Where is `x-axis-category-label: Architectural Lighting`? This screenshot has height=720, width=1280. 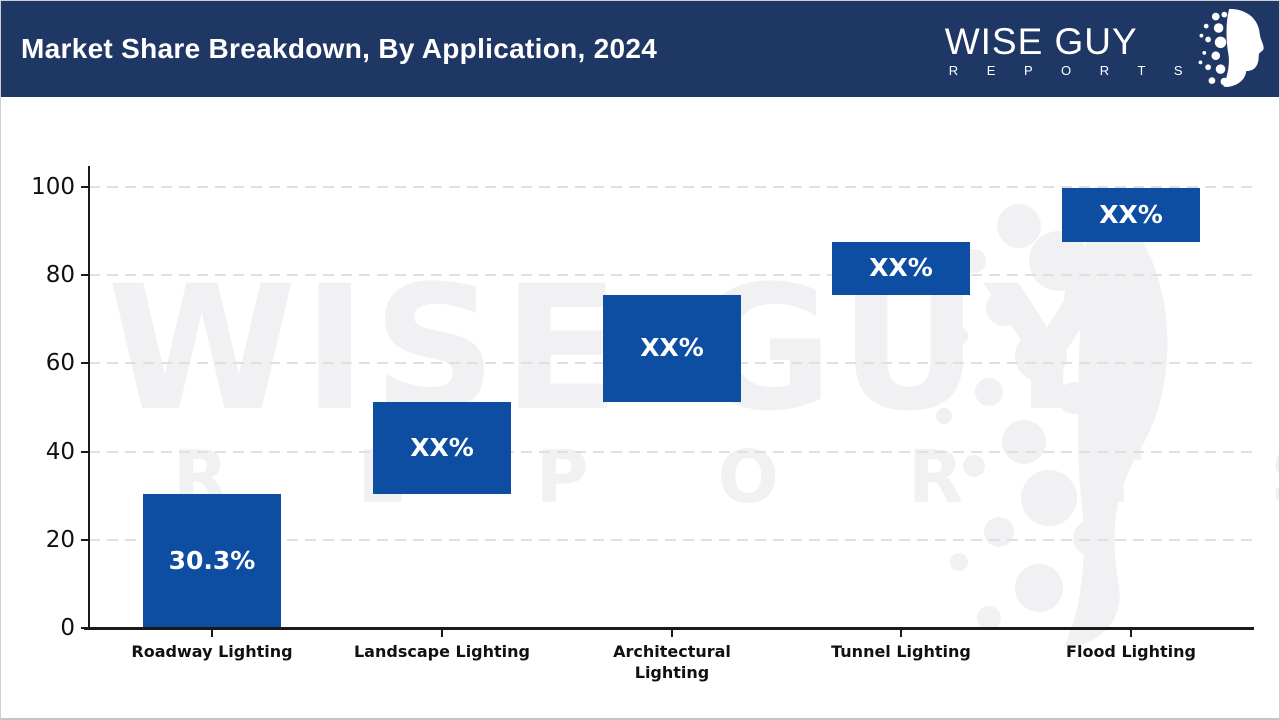
x-axis-category-label: Architectural Lighting is located at coordinates (672, 662).